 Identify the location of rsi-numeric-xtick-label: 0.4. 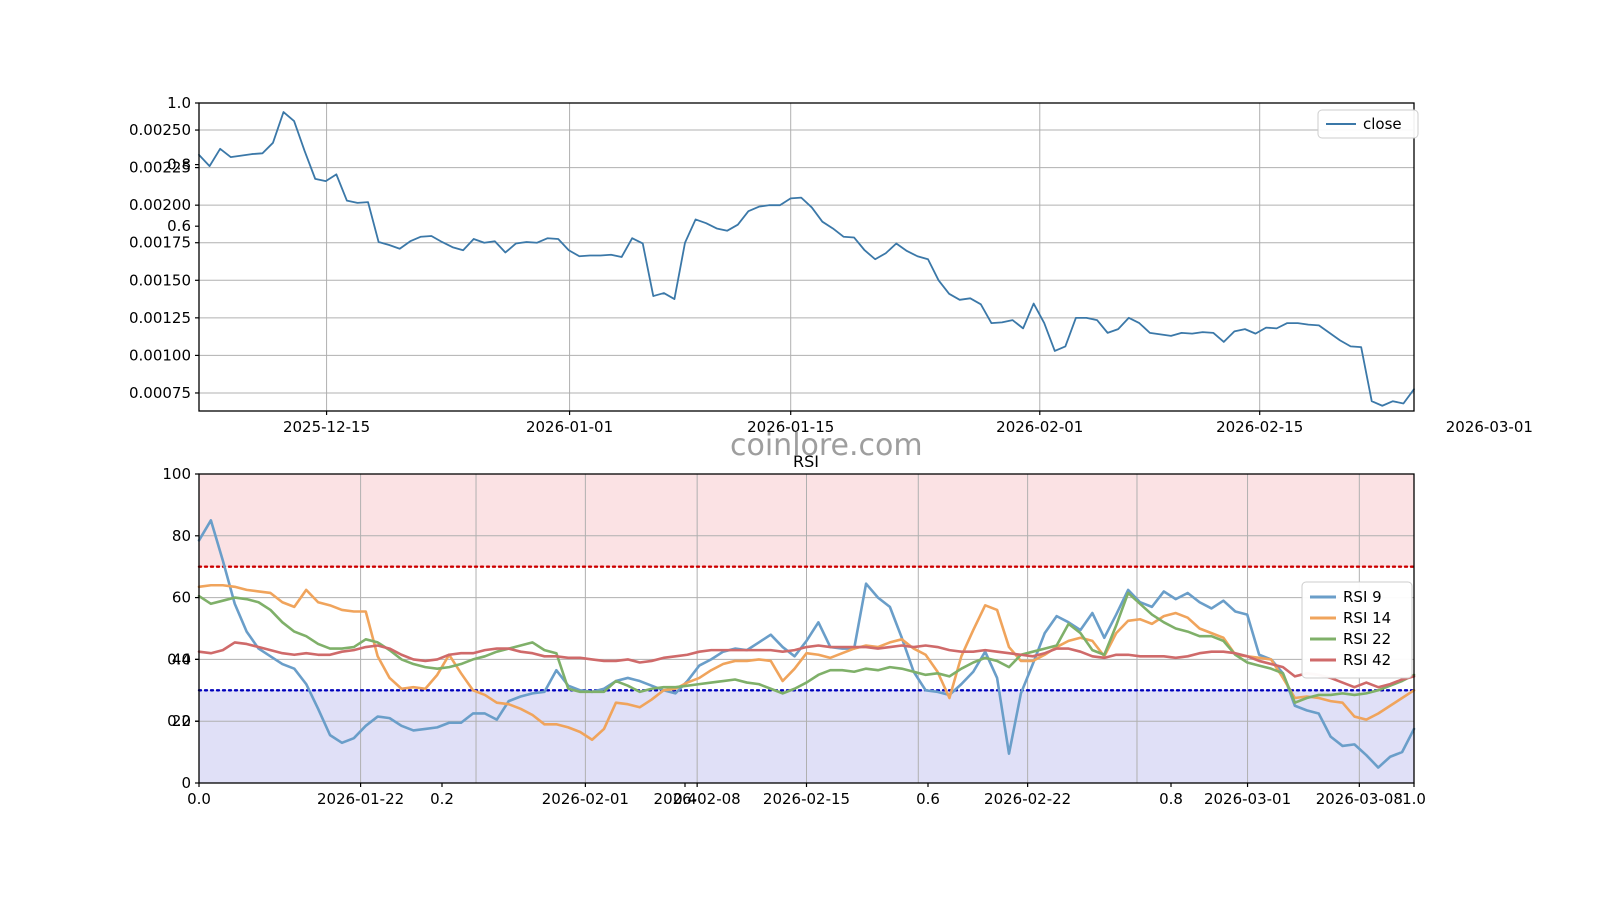
(685, 799).